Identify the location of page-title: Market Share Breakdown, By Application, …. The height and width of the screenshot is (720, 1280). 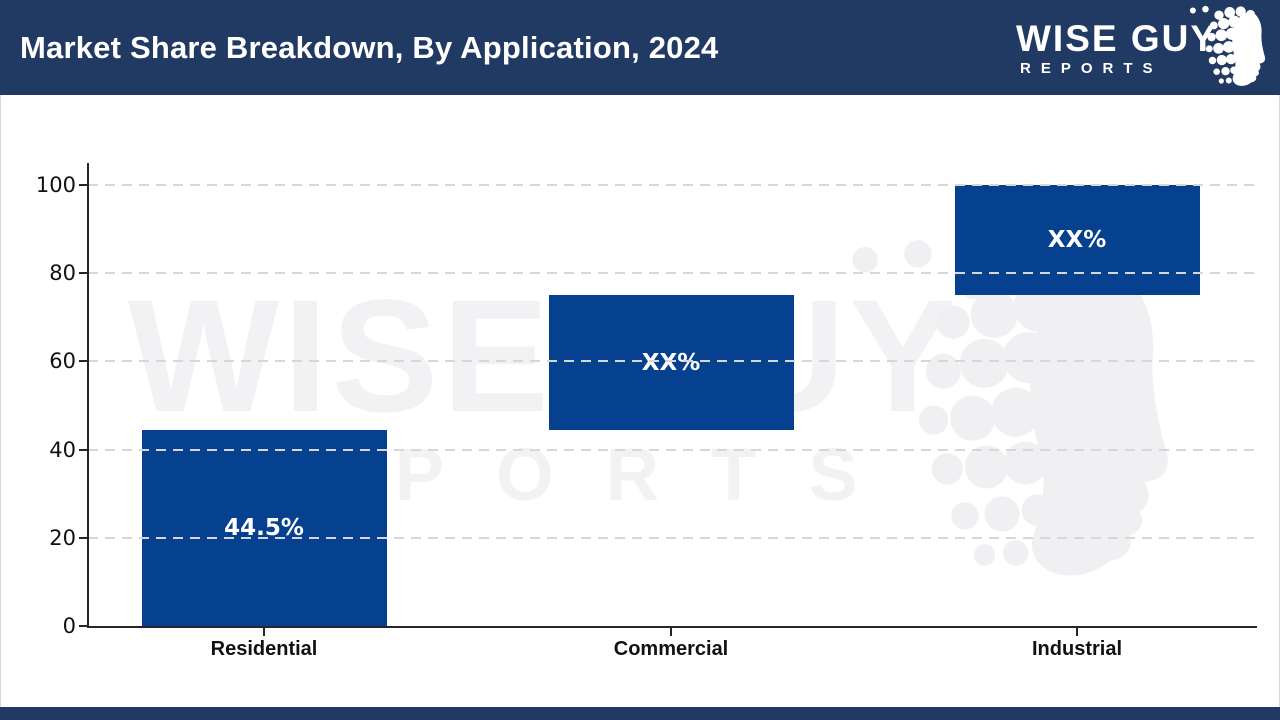
(369, 47).